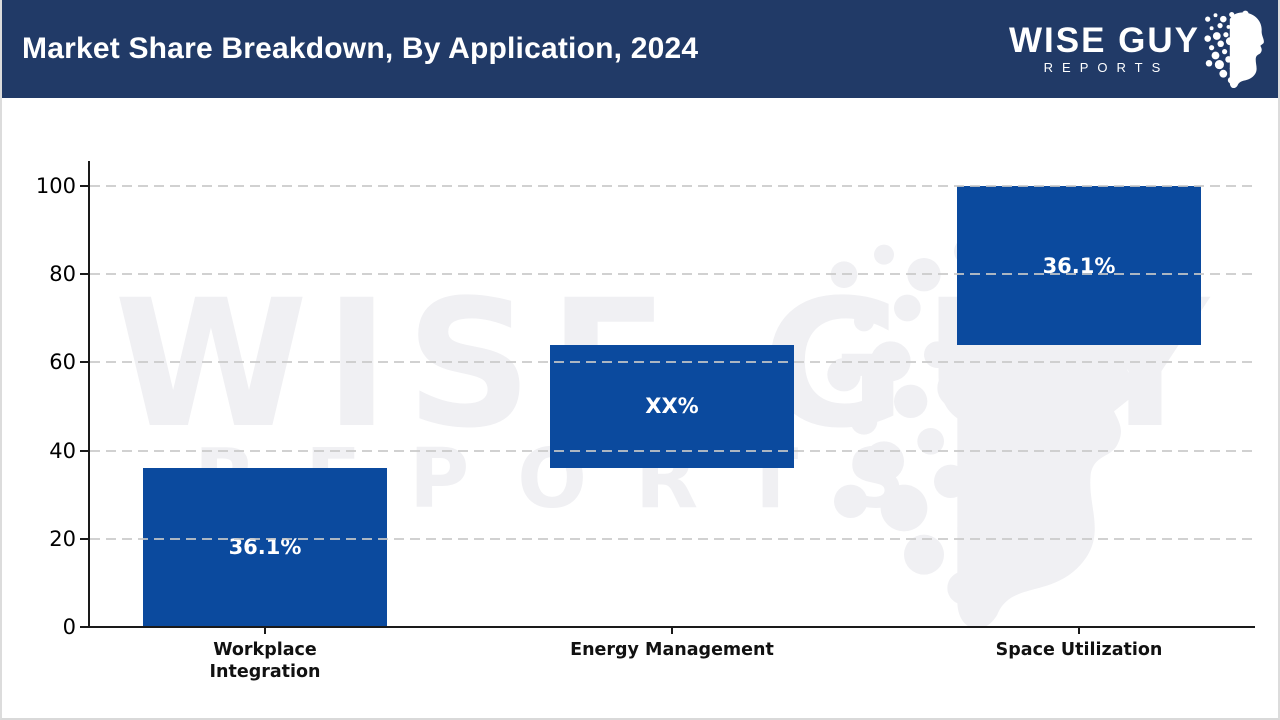 This screenshot has height=720, width=1280. Describe the element at coordinates (69, 627) in the screenshot. I see `y-tick-label-0: 0` at that location.